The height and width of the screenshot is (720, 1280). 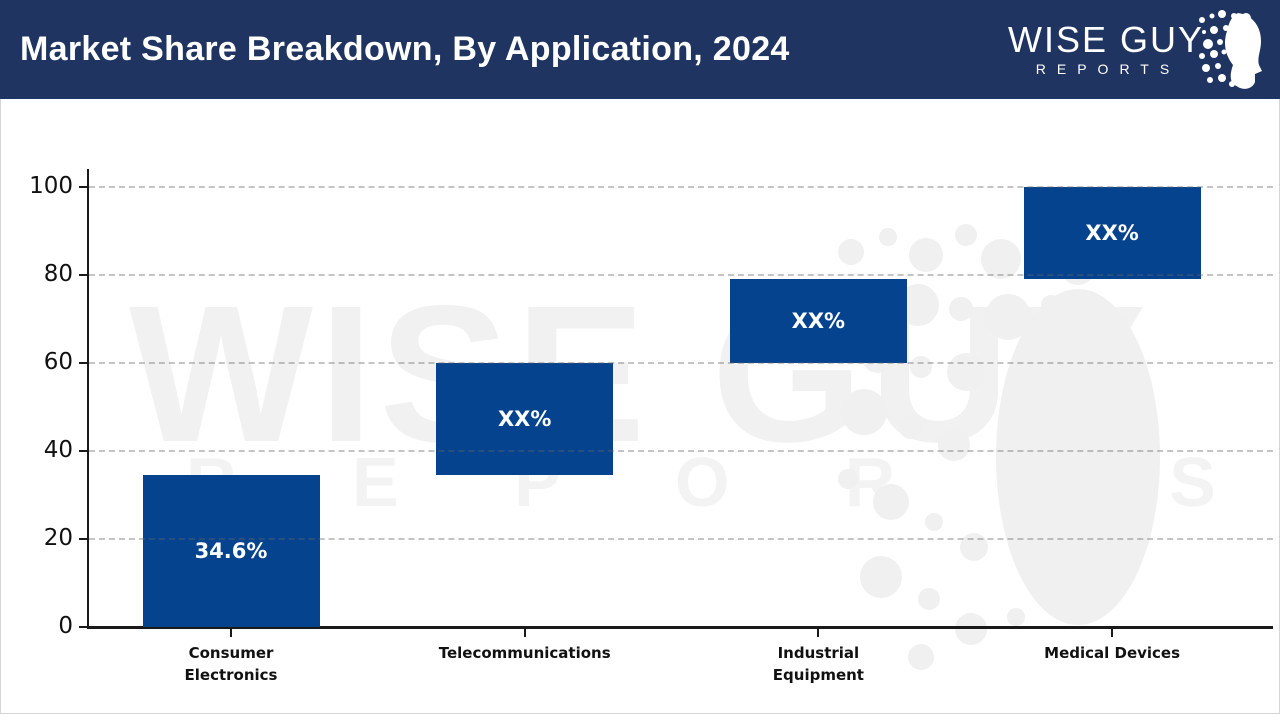 I want to click on bar-segment-2: XX%, so click(x=525, y=419).